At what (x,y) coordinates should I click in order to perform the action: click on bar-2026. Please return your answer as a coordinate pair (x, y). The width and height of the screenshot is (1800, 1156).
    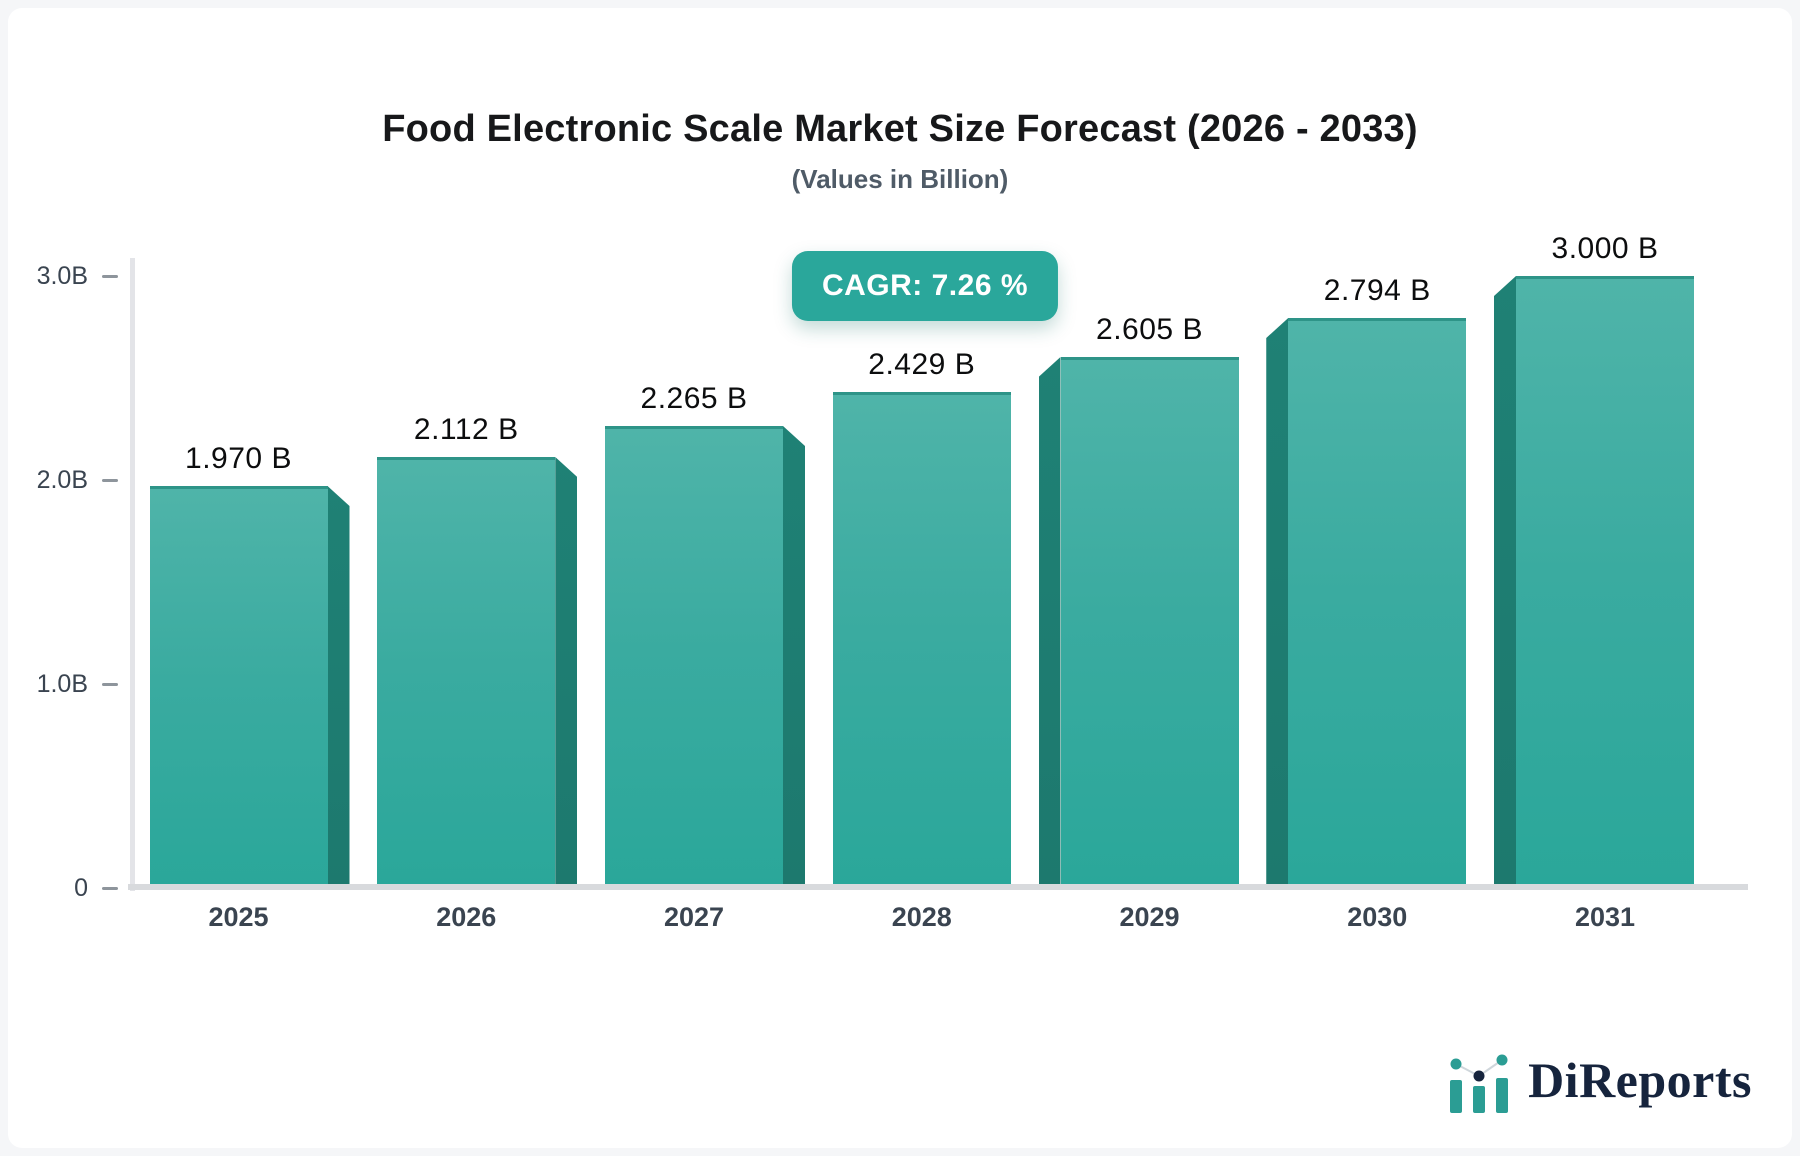
    Looking at the image, I should click on (466, 672).